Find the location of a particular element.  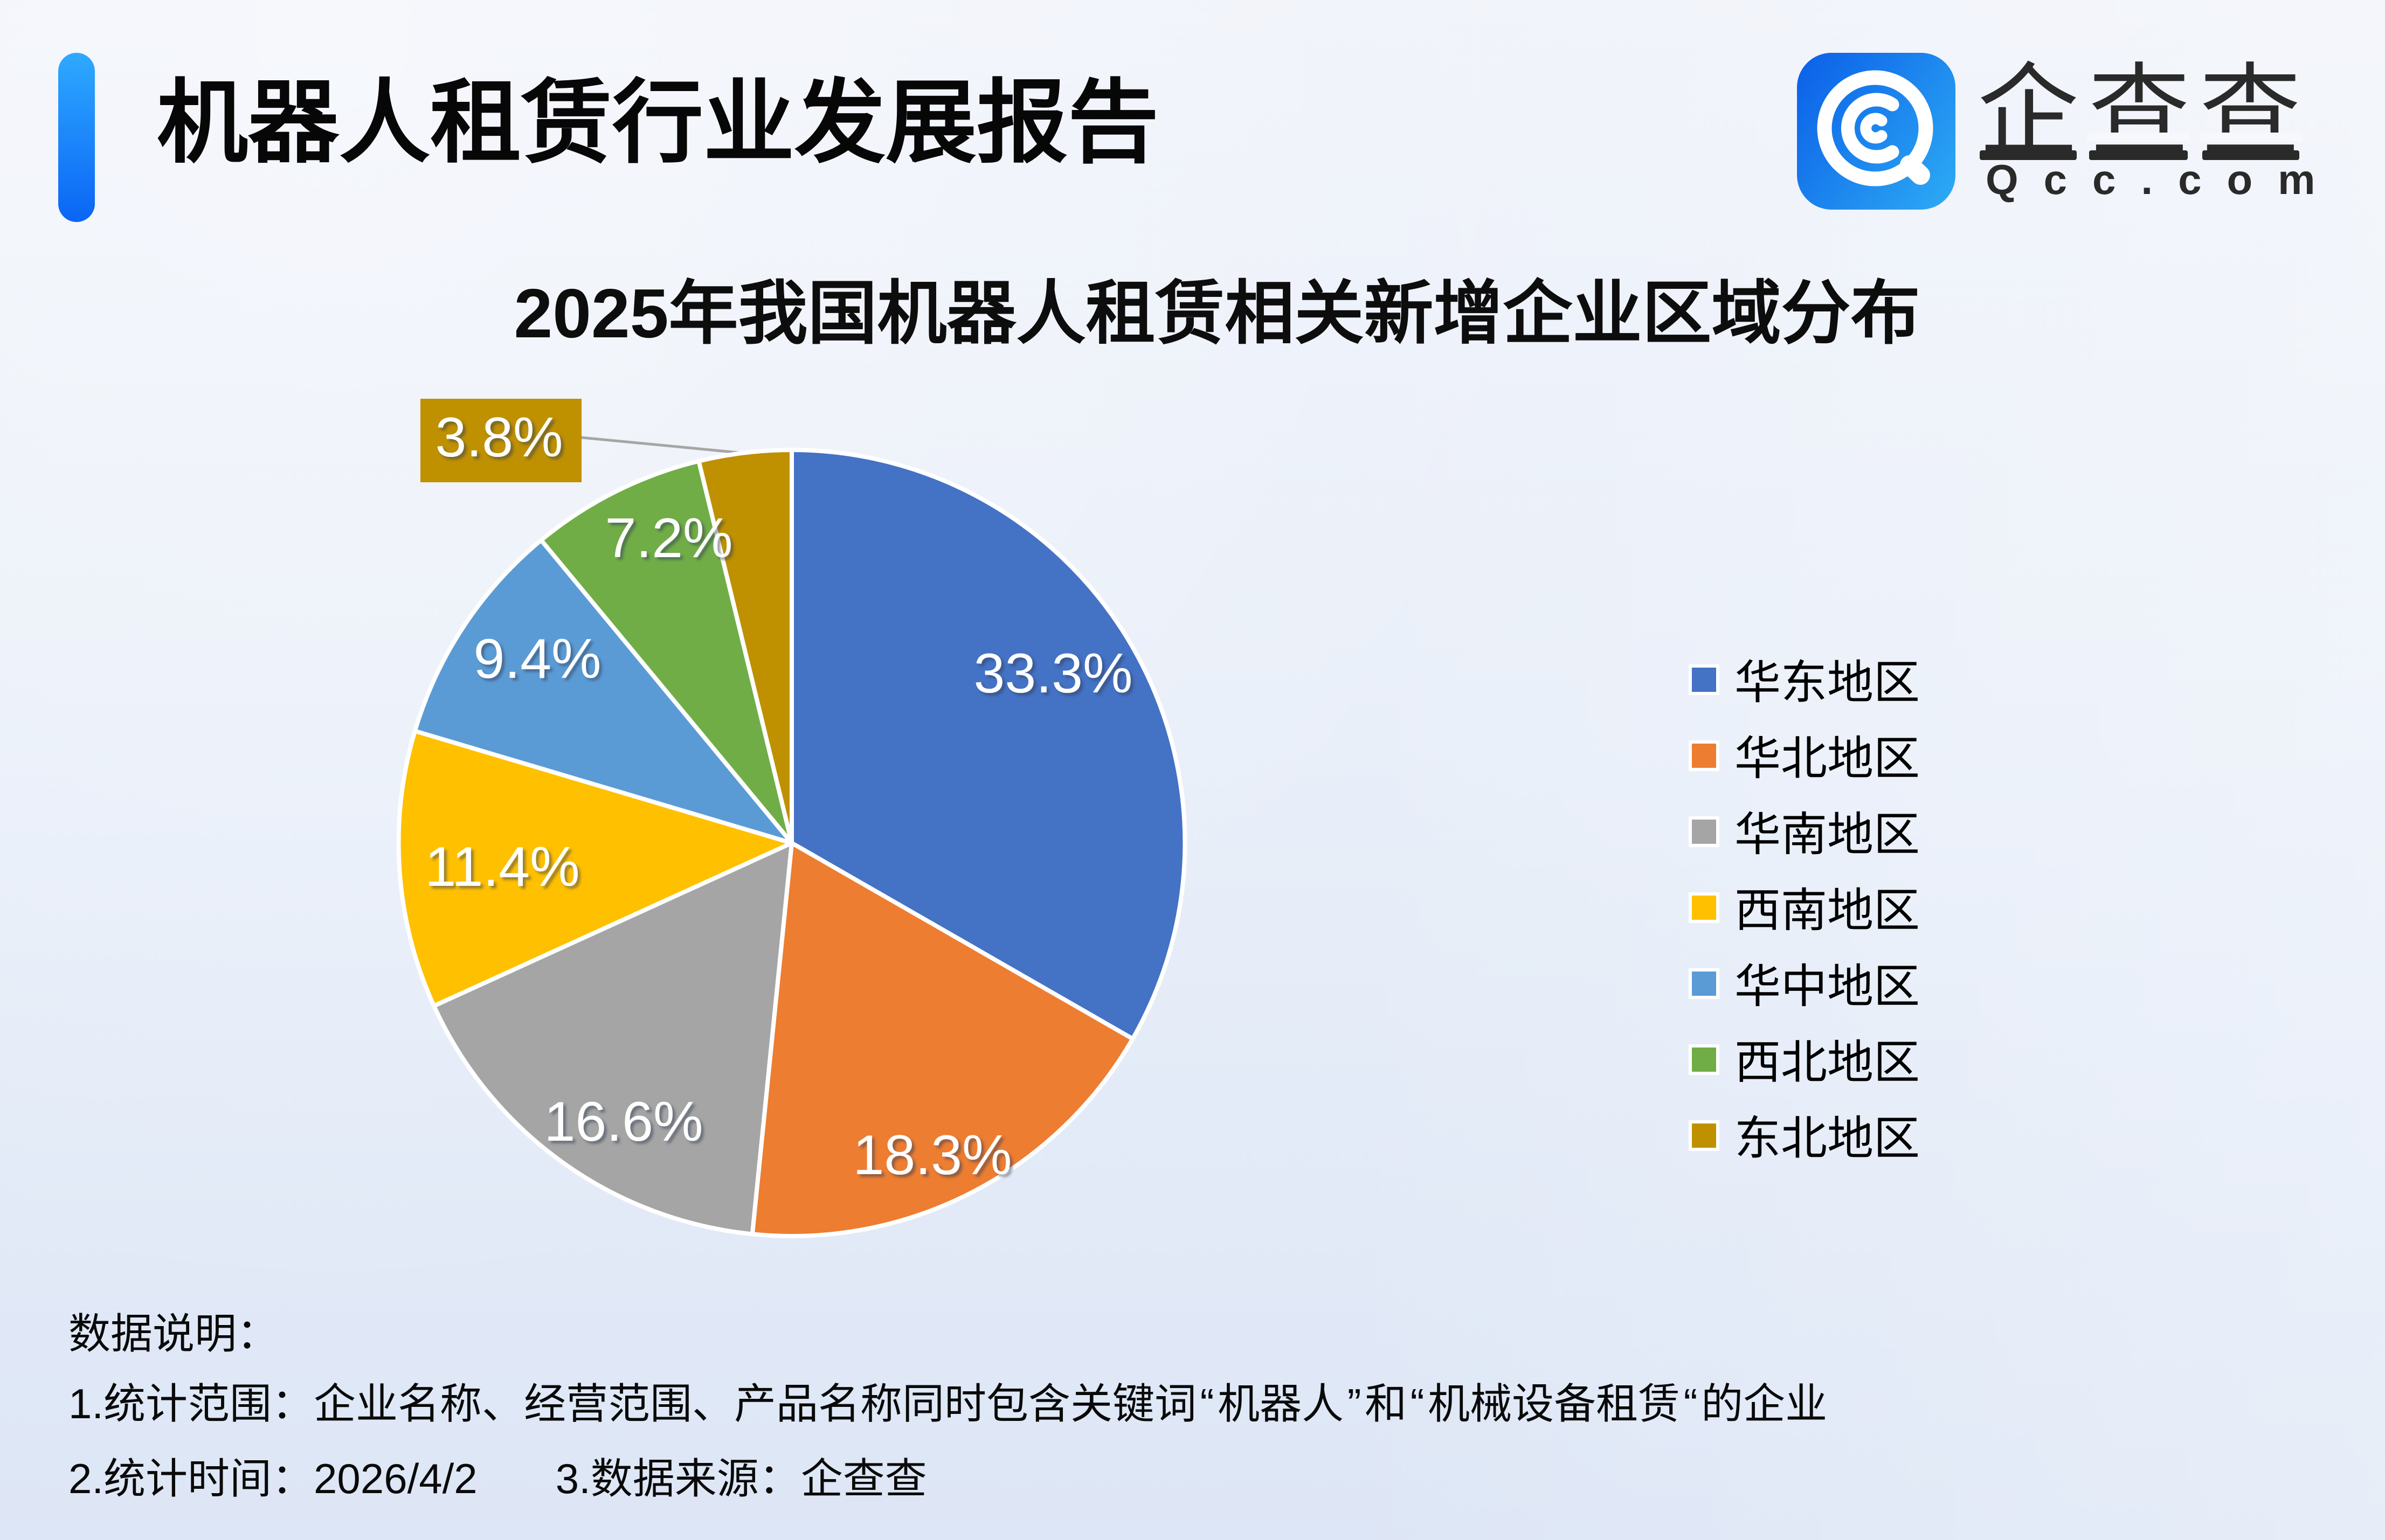

svg-text: 7.2% is located at coordinates (669, 538).